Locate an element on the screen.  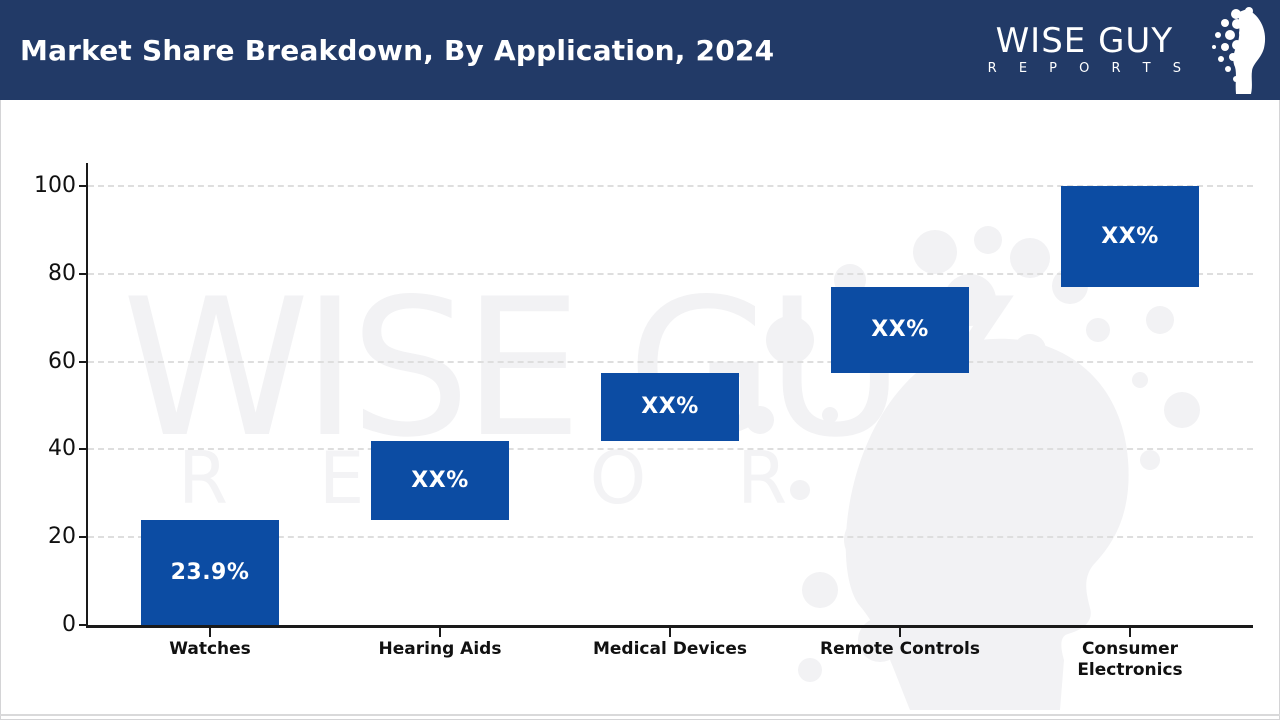
y-tick-label: 100 is located at coordinates (55, 185).